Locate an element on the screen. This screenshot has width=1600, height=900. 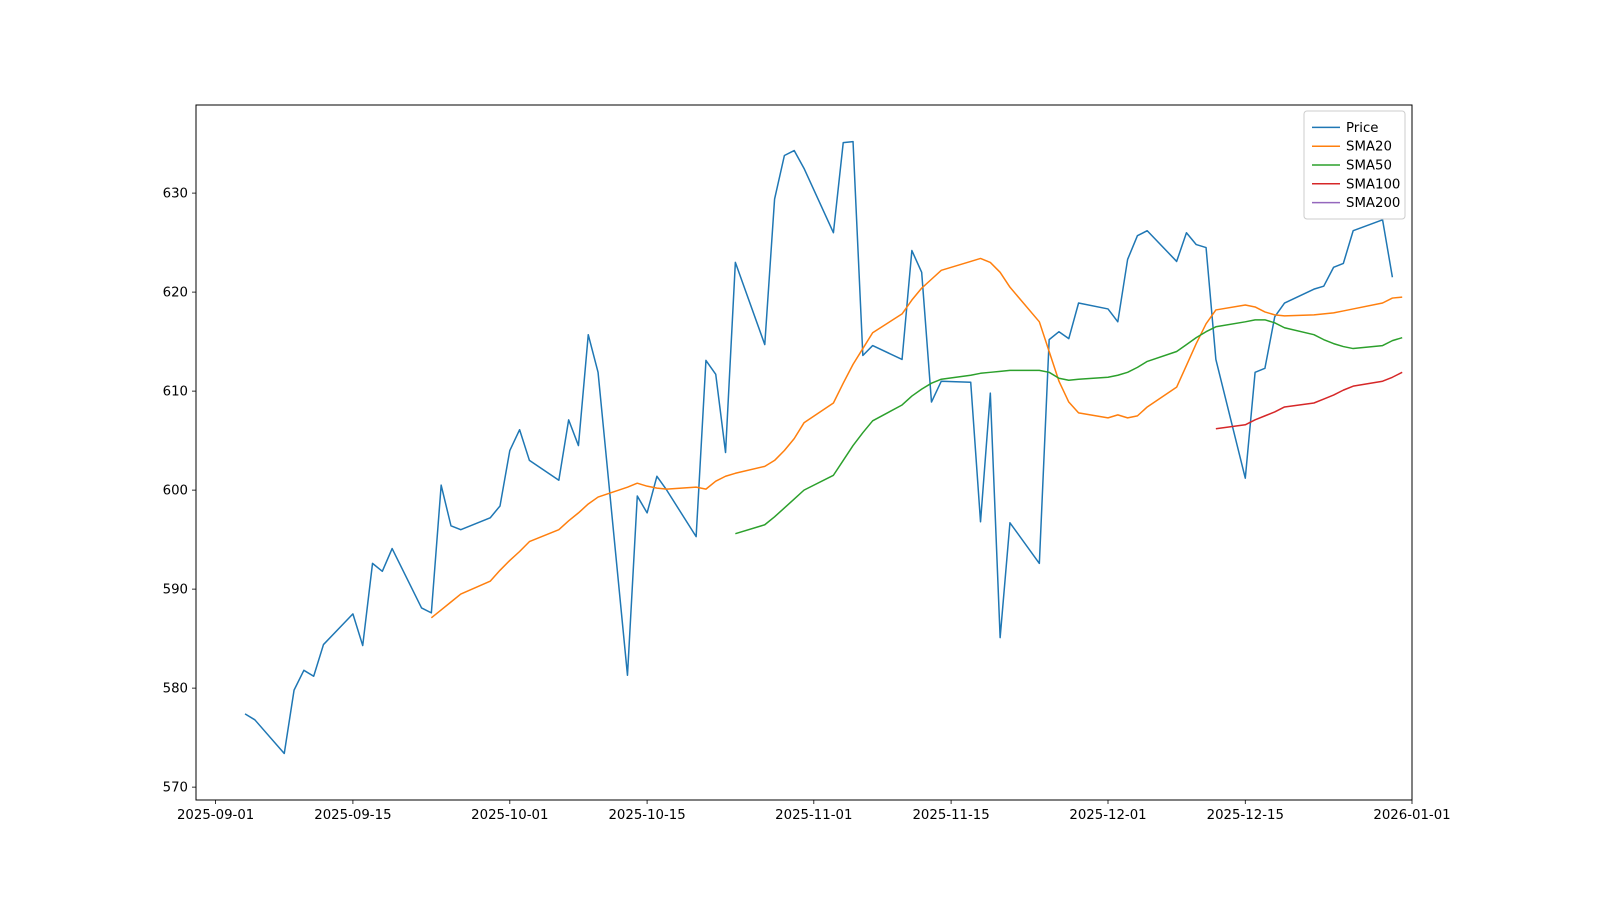
y-tick-label: 580 is located at coordinates (175, 689).